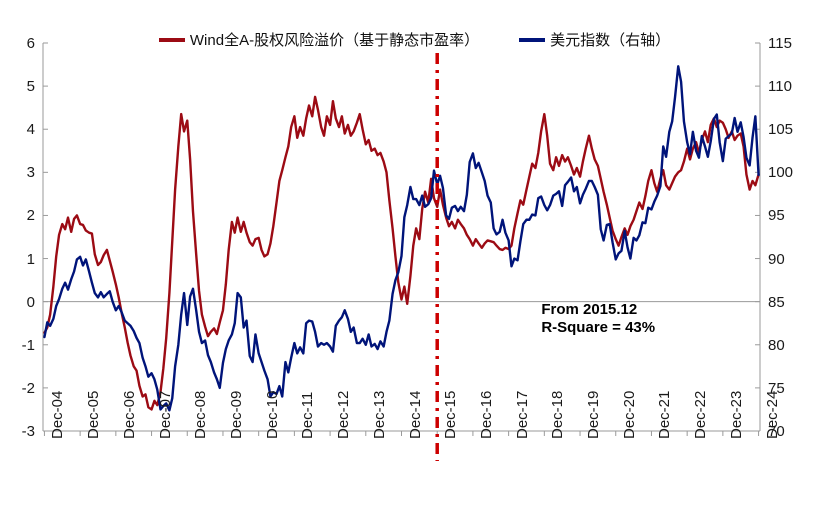 The image size is (829, 509). Describe the element at coordinates (776, 431) in the screenshot. I see `y-axis-right-tick-label: 70` at that location.